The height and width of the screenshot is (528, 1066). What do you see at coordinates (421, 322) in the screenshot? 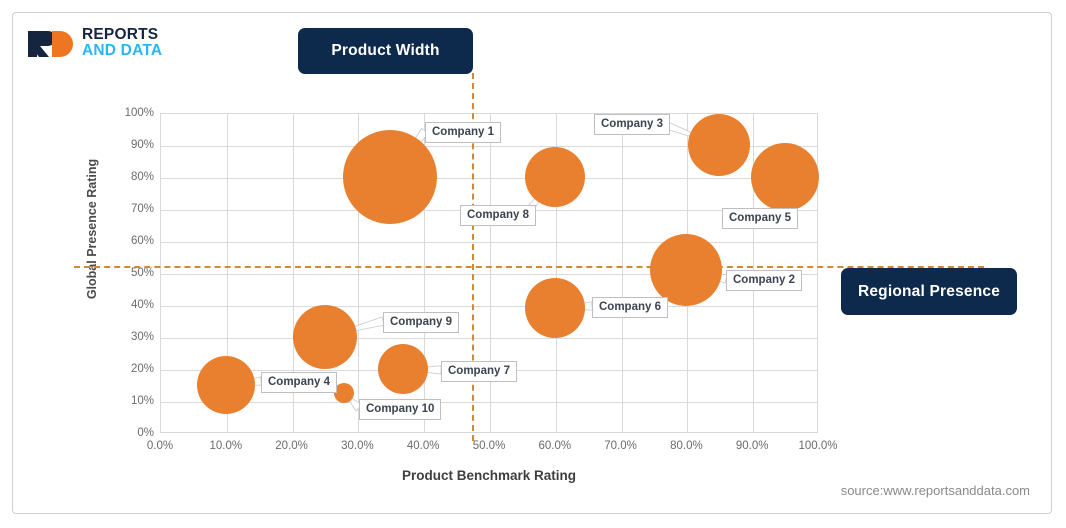
I see `bubble-label: Company 9` at bounding box center [421, 322].